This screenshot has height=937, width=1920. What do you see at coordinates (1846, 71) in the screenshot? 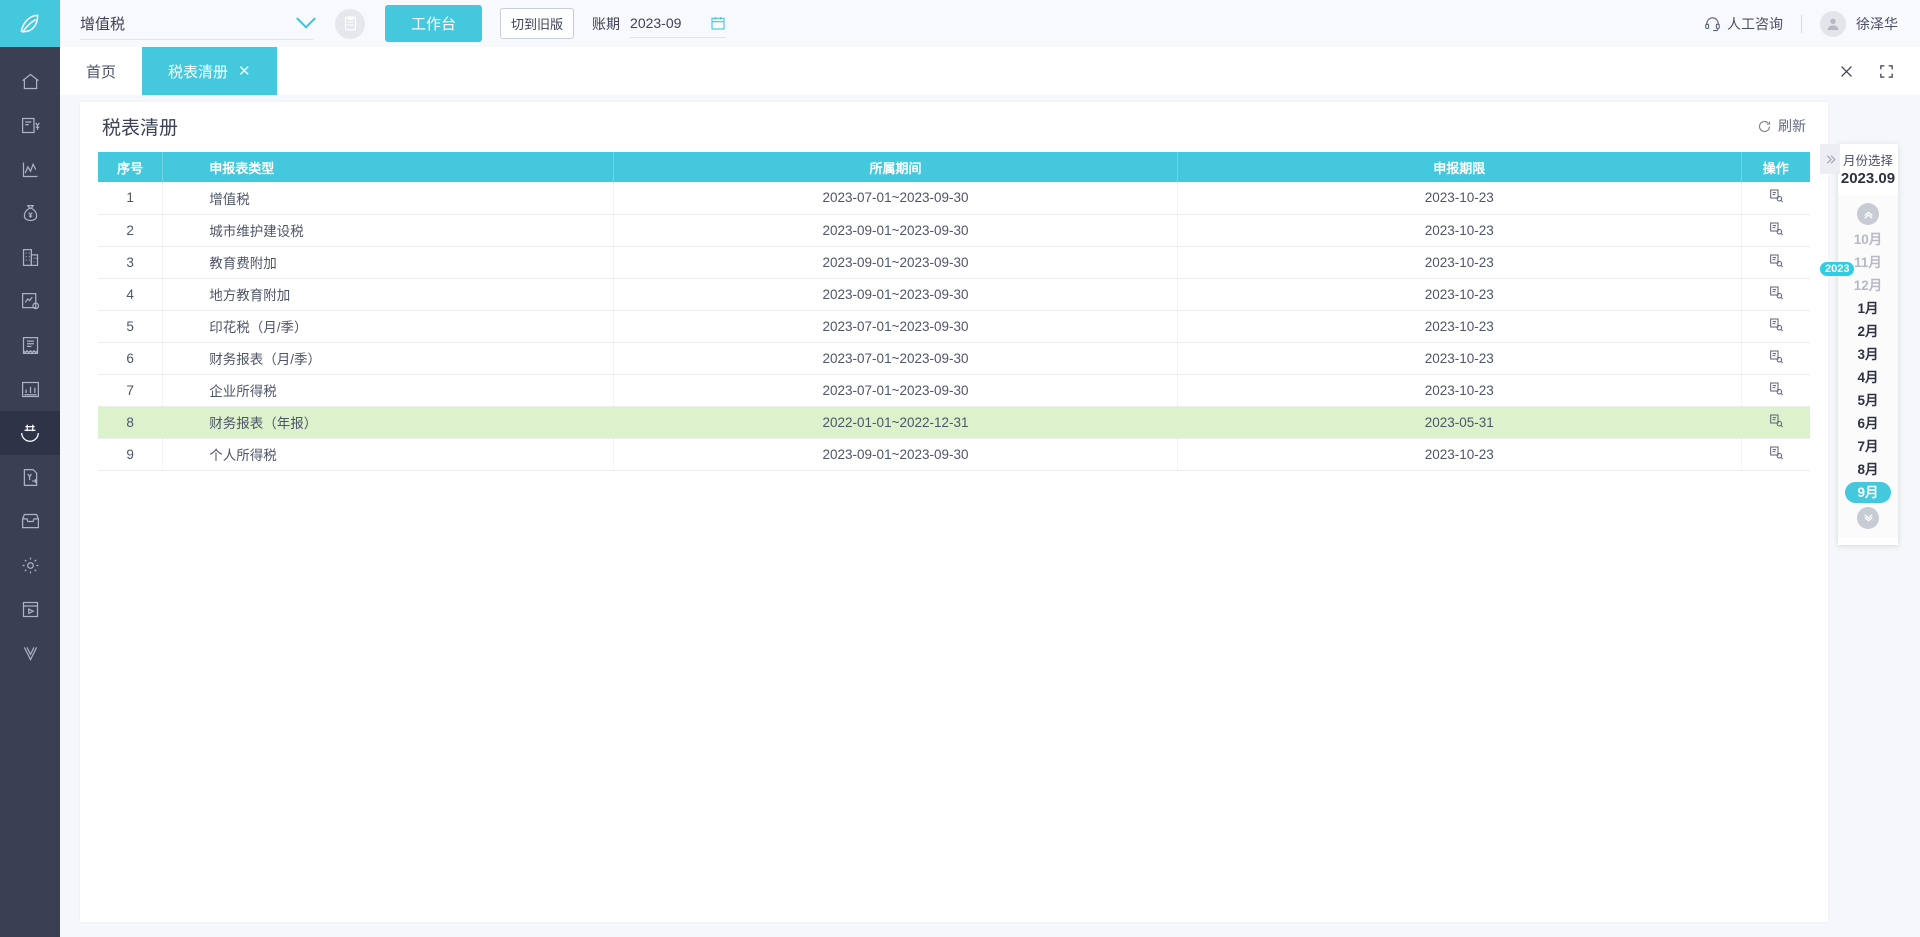
I see `close-window-button` at bounding box center [1846, 71].